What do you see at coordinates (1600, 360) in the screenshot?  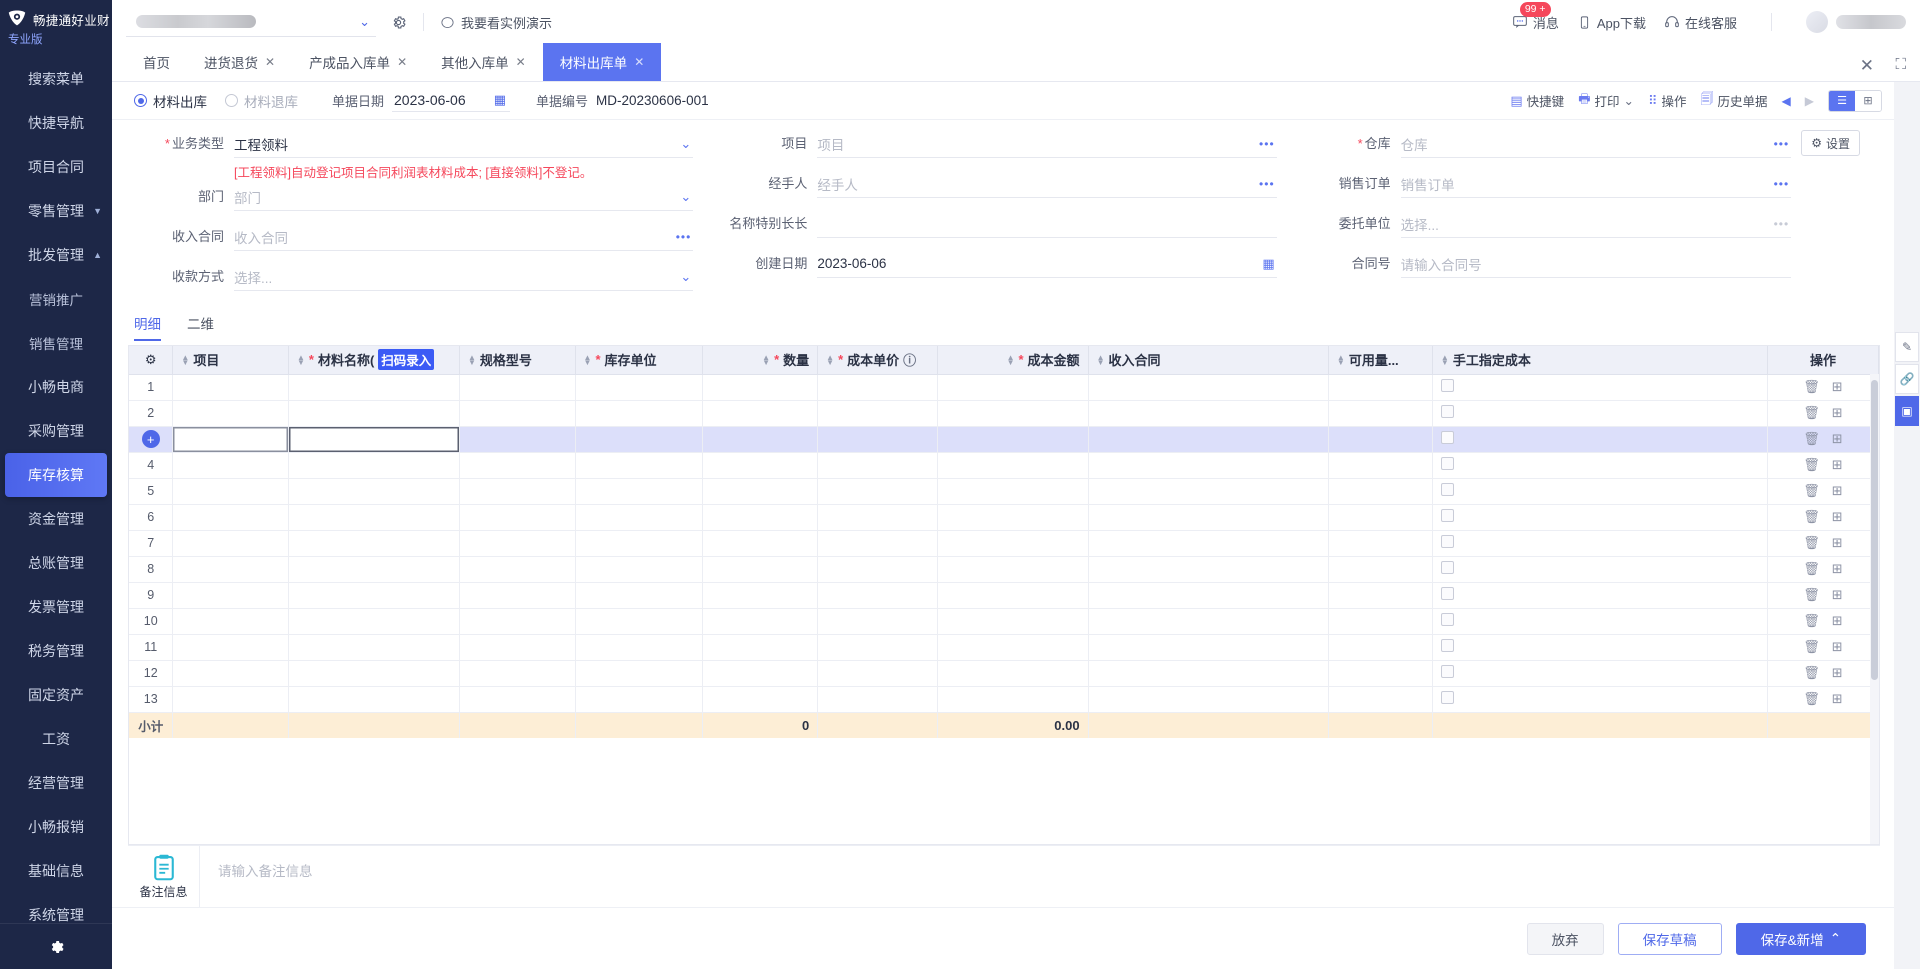 I see `col-header-manual_cost: ▲ ▼ 手工指定成本` at bounding box center [1600, 360].